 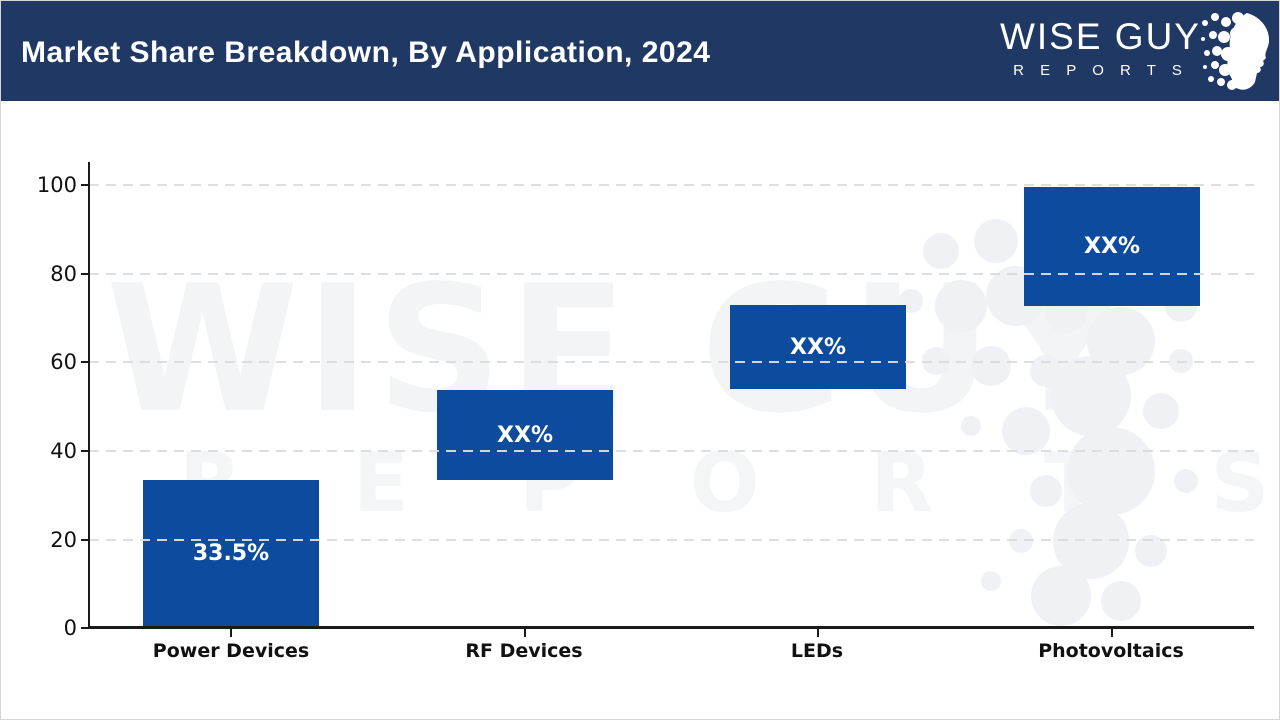 I want to click on y-tick-label-20: 20, so click(x=63, y=540).